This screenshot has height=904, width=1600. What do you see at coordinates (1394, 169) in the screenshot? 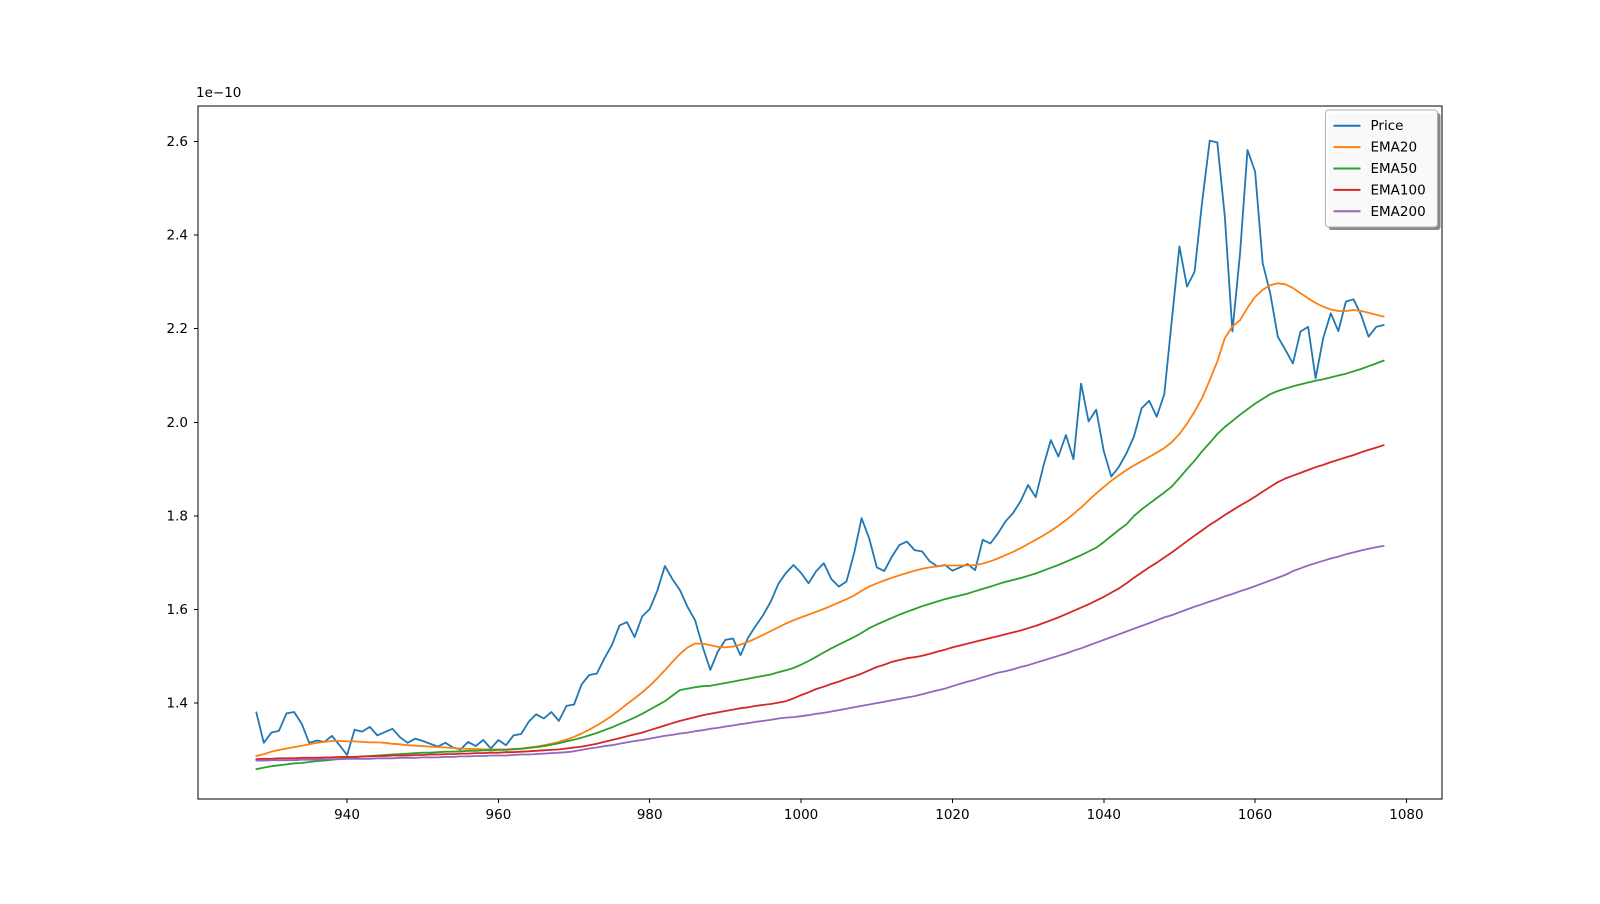
I see `legend-label-ema50: EMA50` at bounding box center [1394, 169].